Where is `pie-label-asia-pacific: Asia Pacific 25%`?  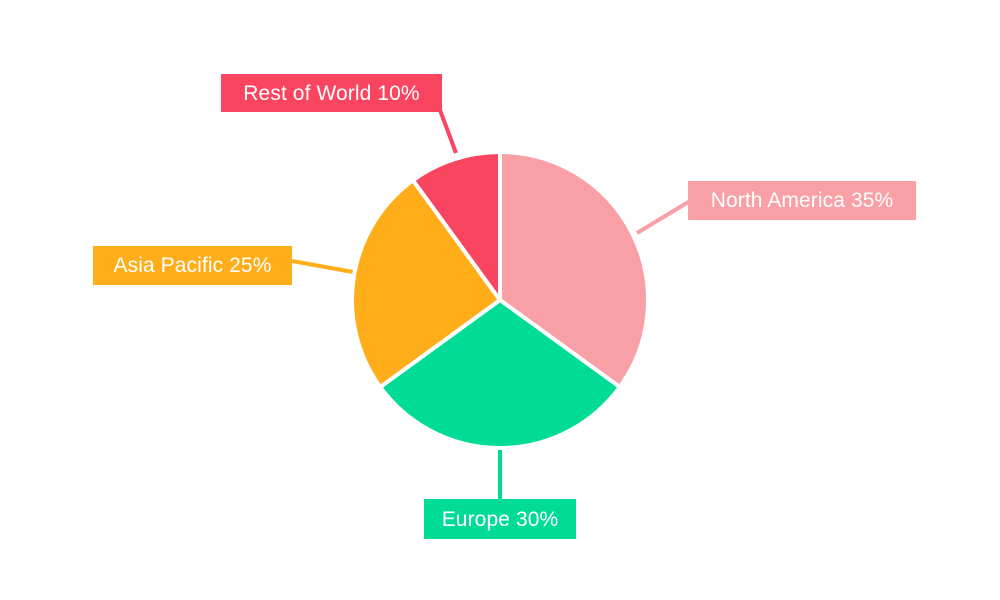 pie-label-asia-pacific: Asia Pacific 25% is located at coordinates (192, 265).